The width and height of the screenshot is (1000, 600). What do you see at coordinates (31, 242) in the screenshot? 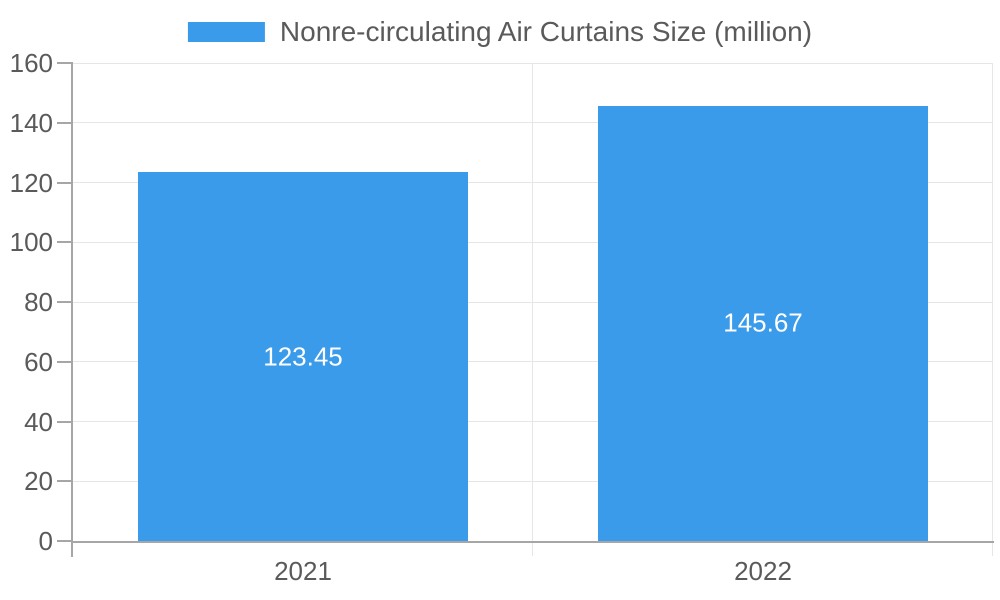
I see `y-tick-label: 100` at bounding box center [31, 242].